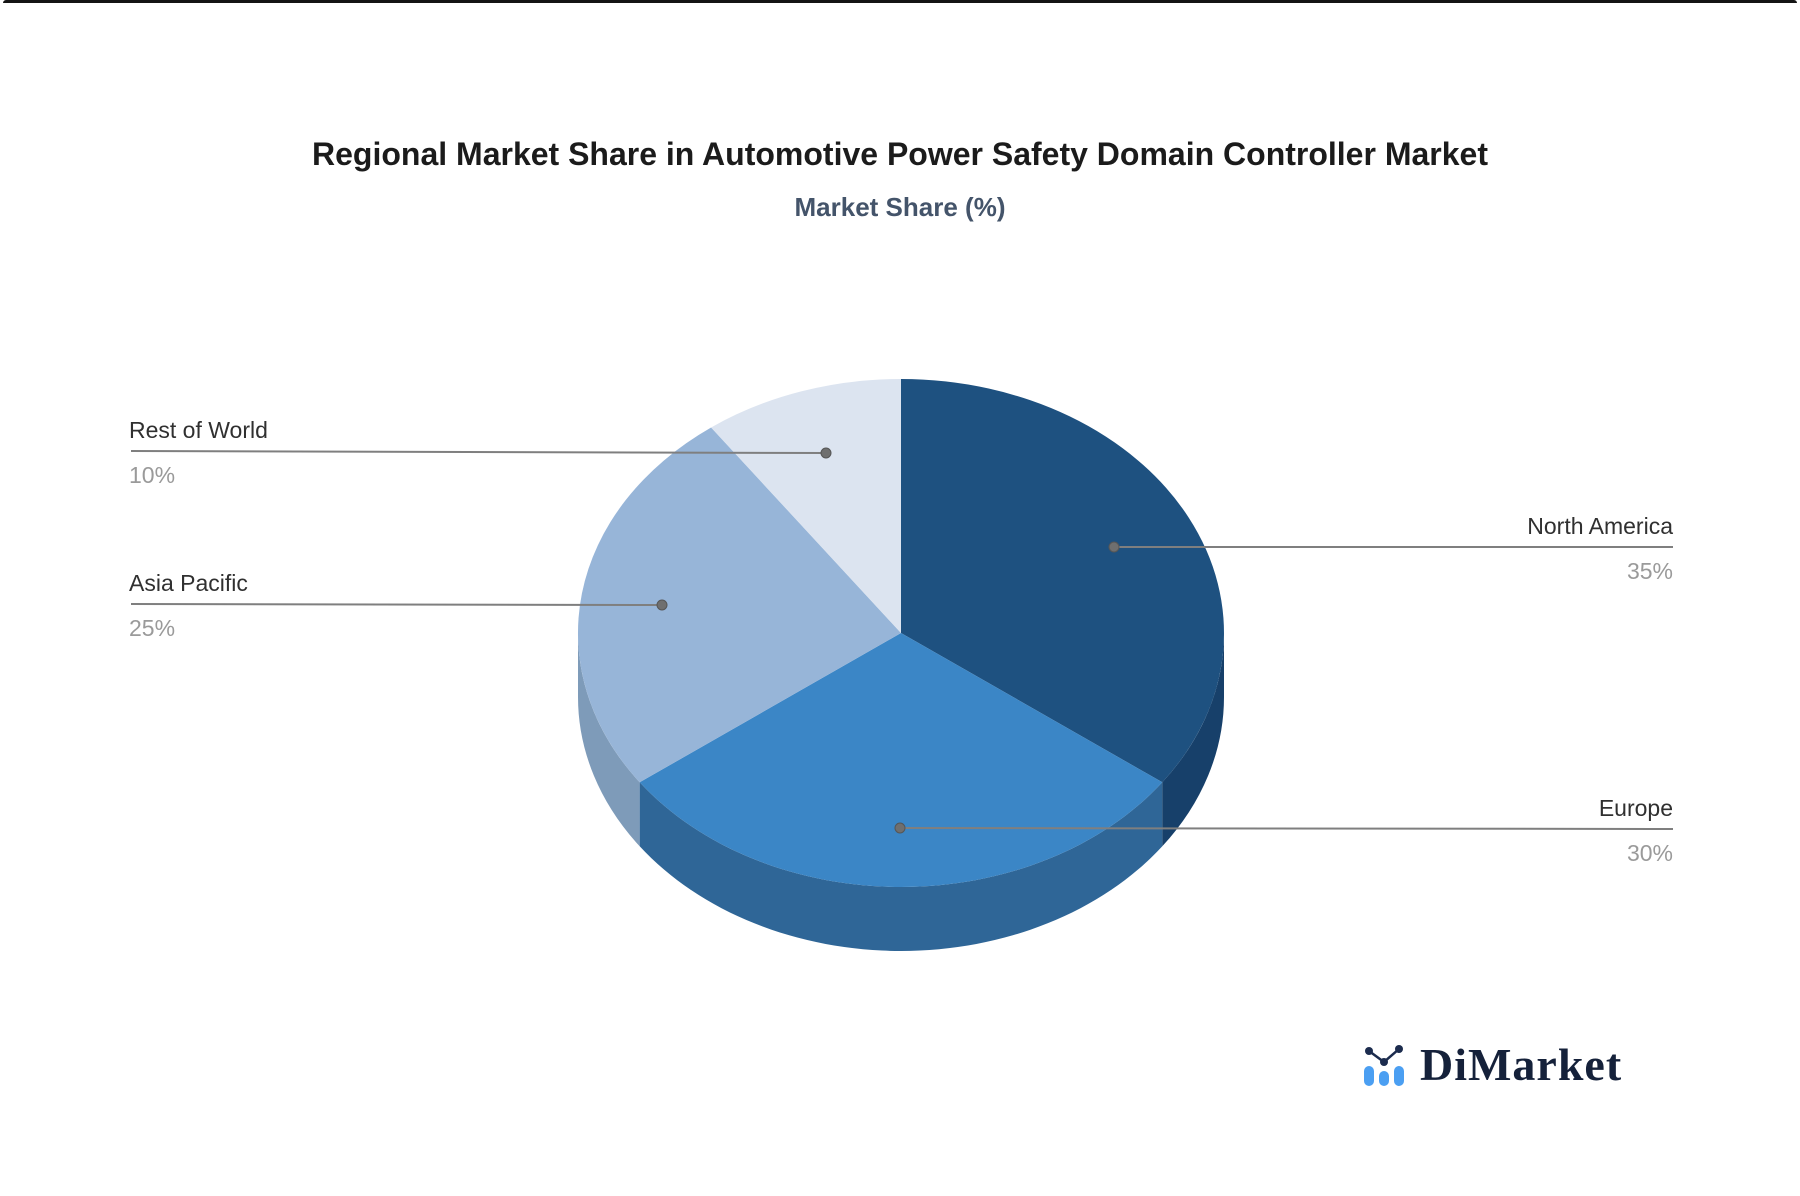 The image size is (1800, 1196). I want to click on callout-rest-of-world: Rest of World 10%, so click(198, 452).